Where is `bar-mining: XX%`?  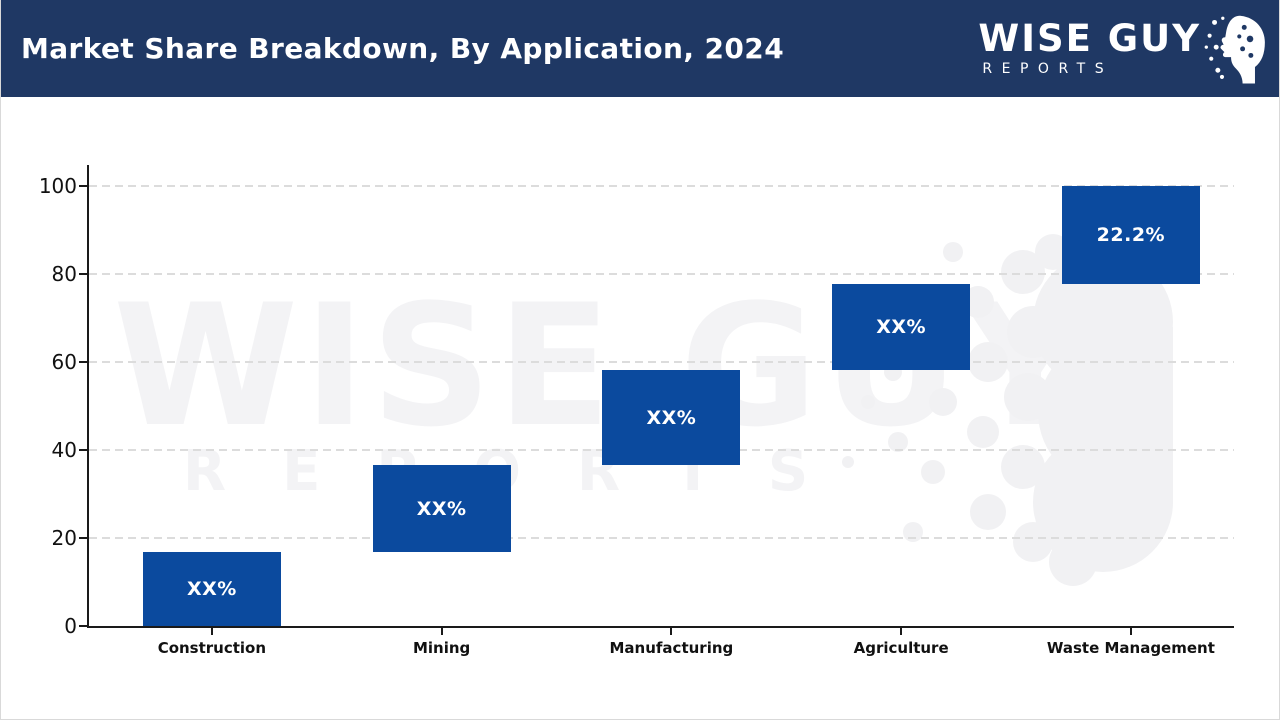
bar-mining: XX% is located at coordinates (441, 509).